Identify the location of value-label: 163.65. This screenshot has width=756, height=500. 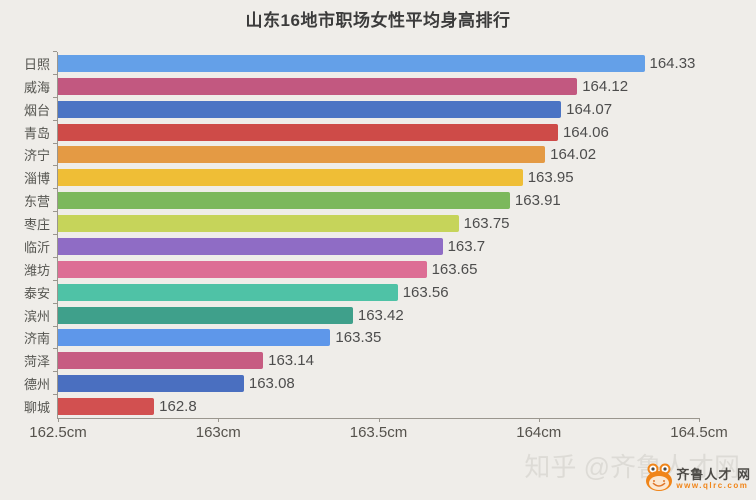
(454, 269).